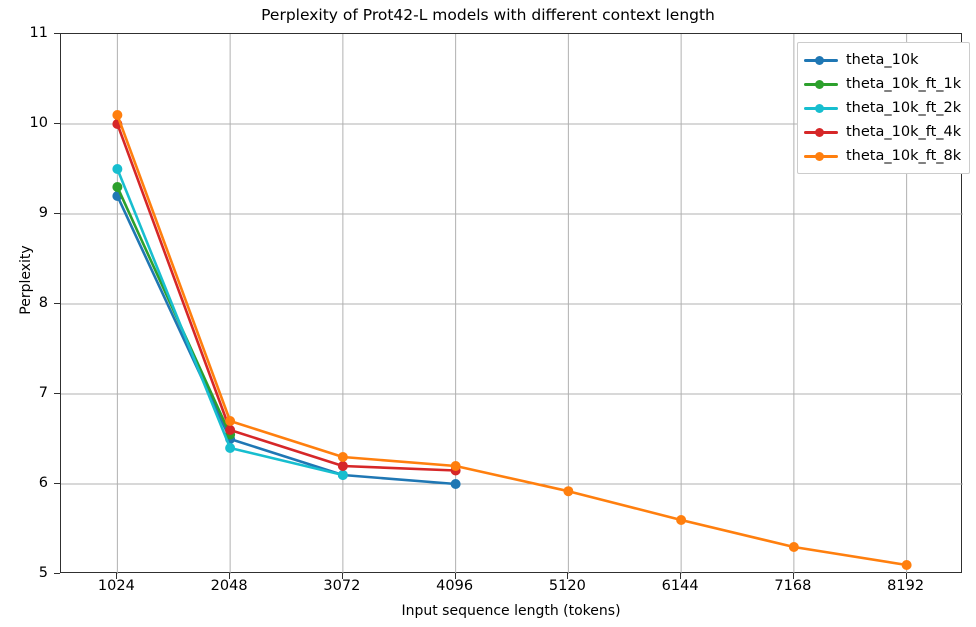 This screenshot has height=627, width=976. Describe the element at coordinates (567, 586) in the screenshot. I see `x-axis-tick-label: 5120` at that location.